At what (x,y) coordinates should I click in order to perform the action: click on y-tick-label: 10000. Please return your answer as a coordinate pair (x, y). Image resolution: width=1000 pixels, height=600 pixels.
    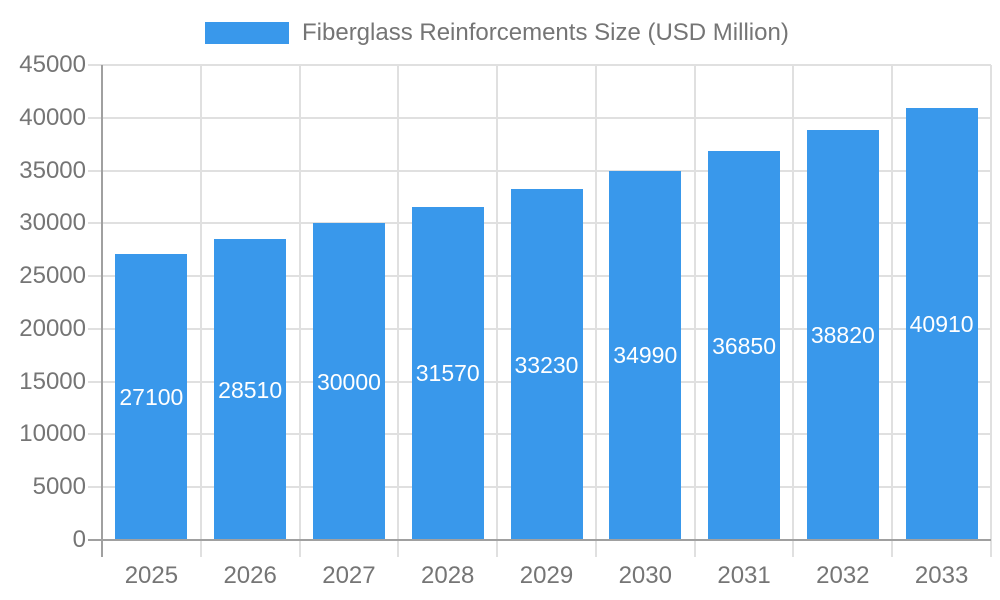
    Looking at the image, I should click on (52, 434).